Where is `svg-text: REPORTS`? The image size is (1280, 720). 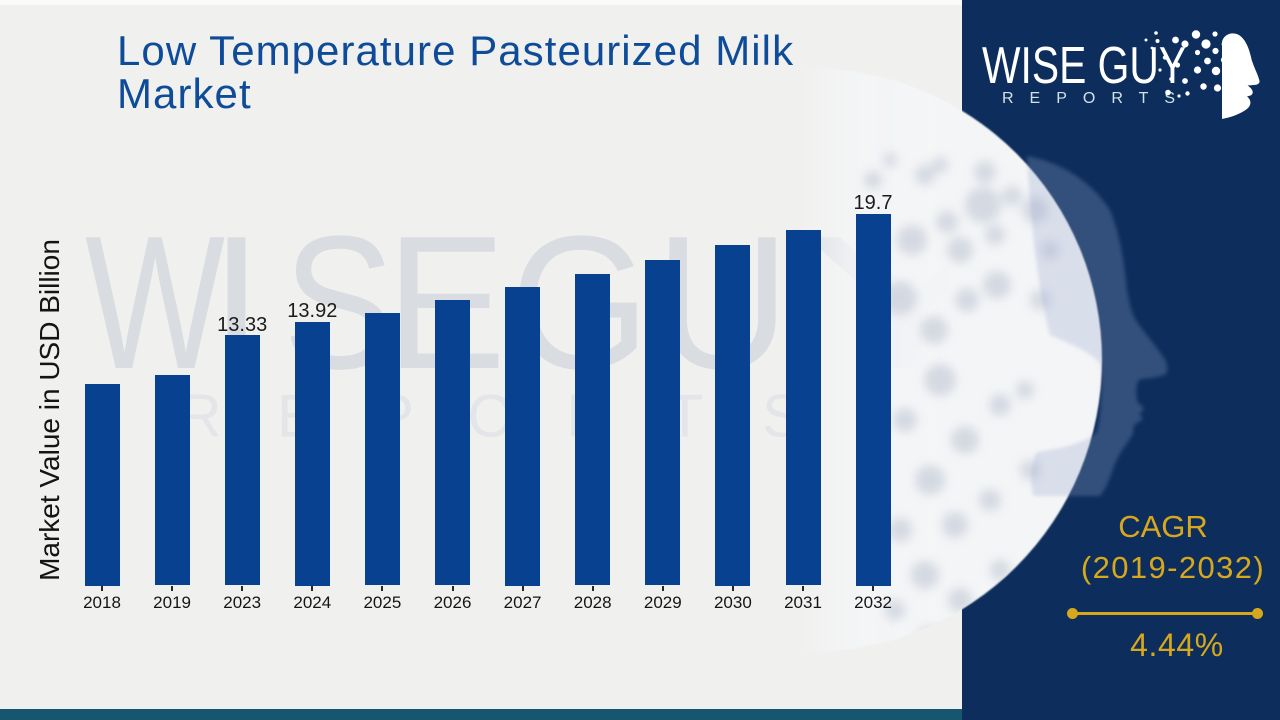 svg-text: REPORTS is located at coordinates (1096, 98).